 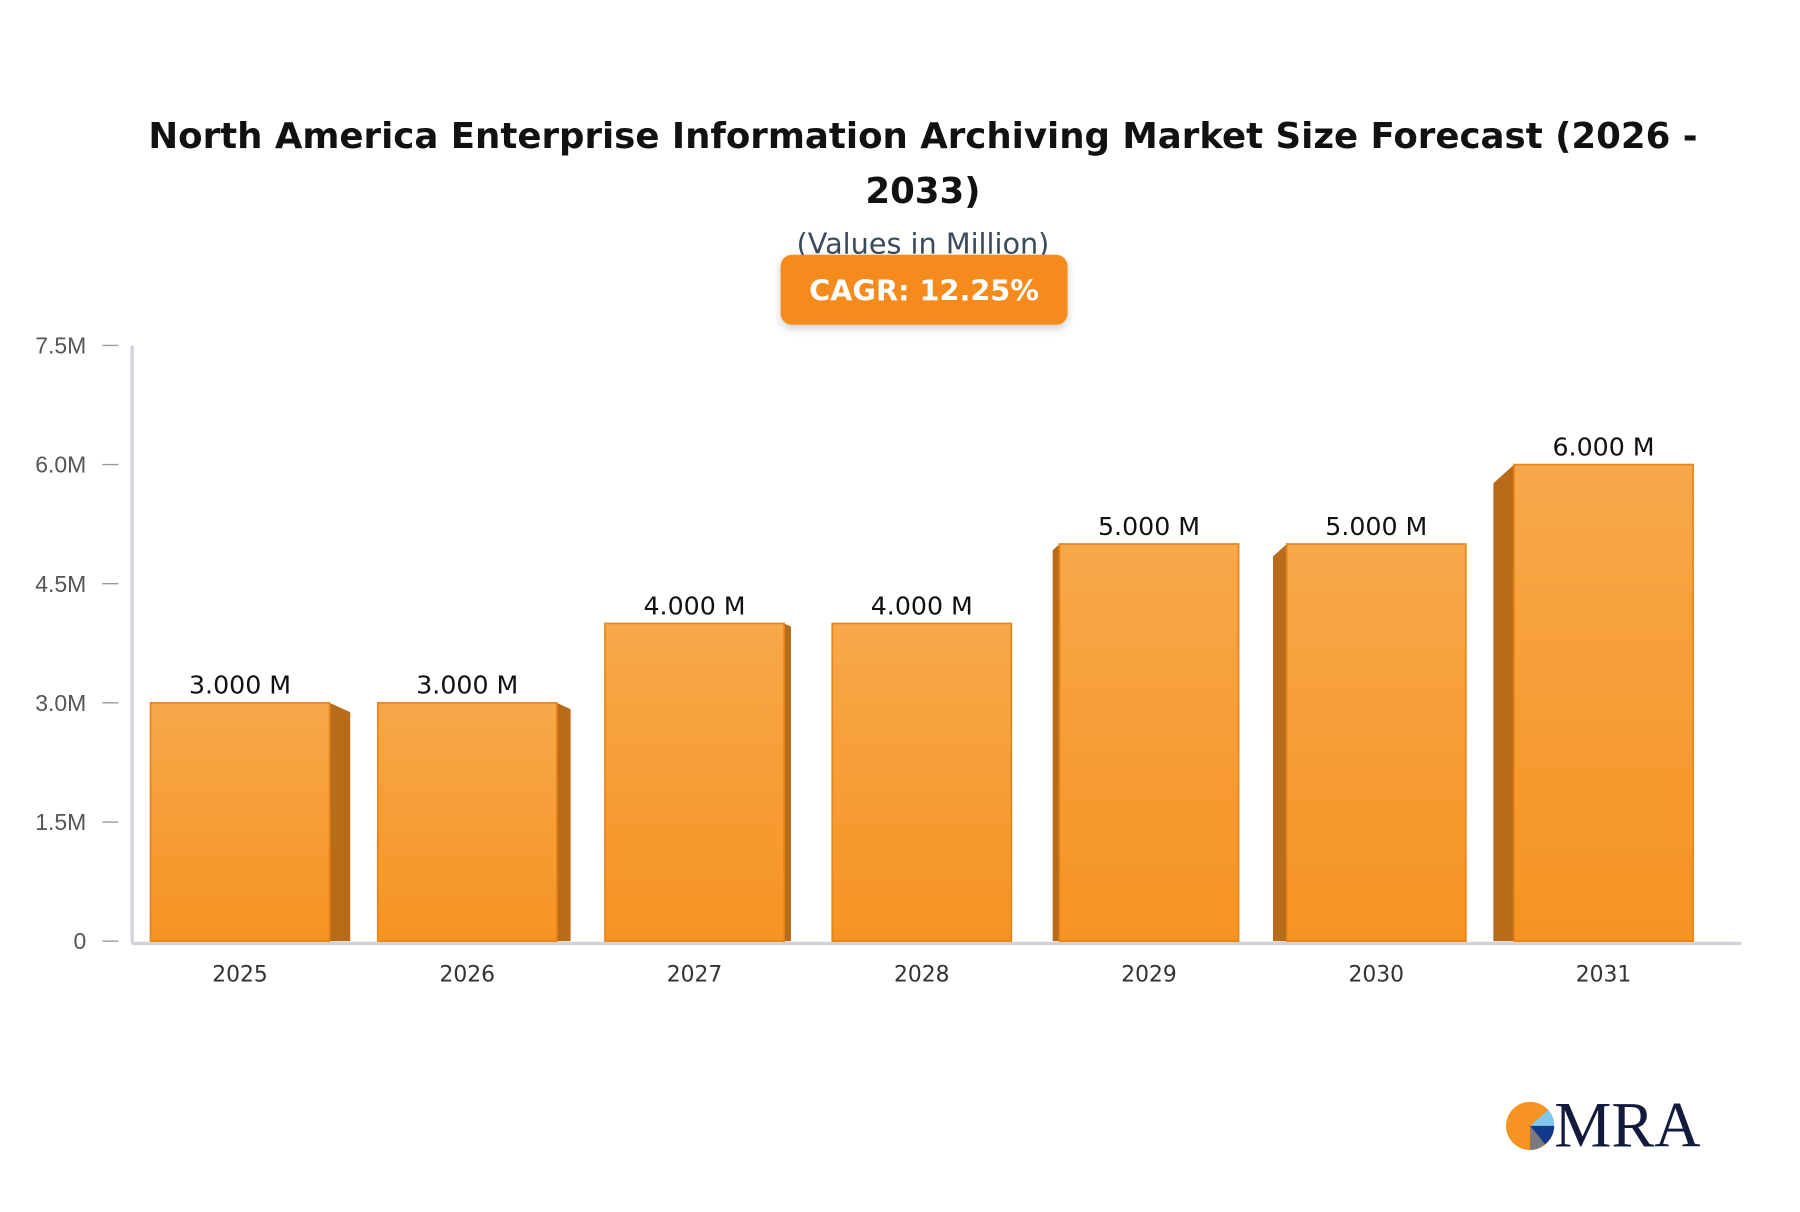 What do you see at coordinates (922, 191) in the screenshot?
I see `chart-title-line-2: 2033)` at bounding box center [922, 191].